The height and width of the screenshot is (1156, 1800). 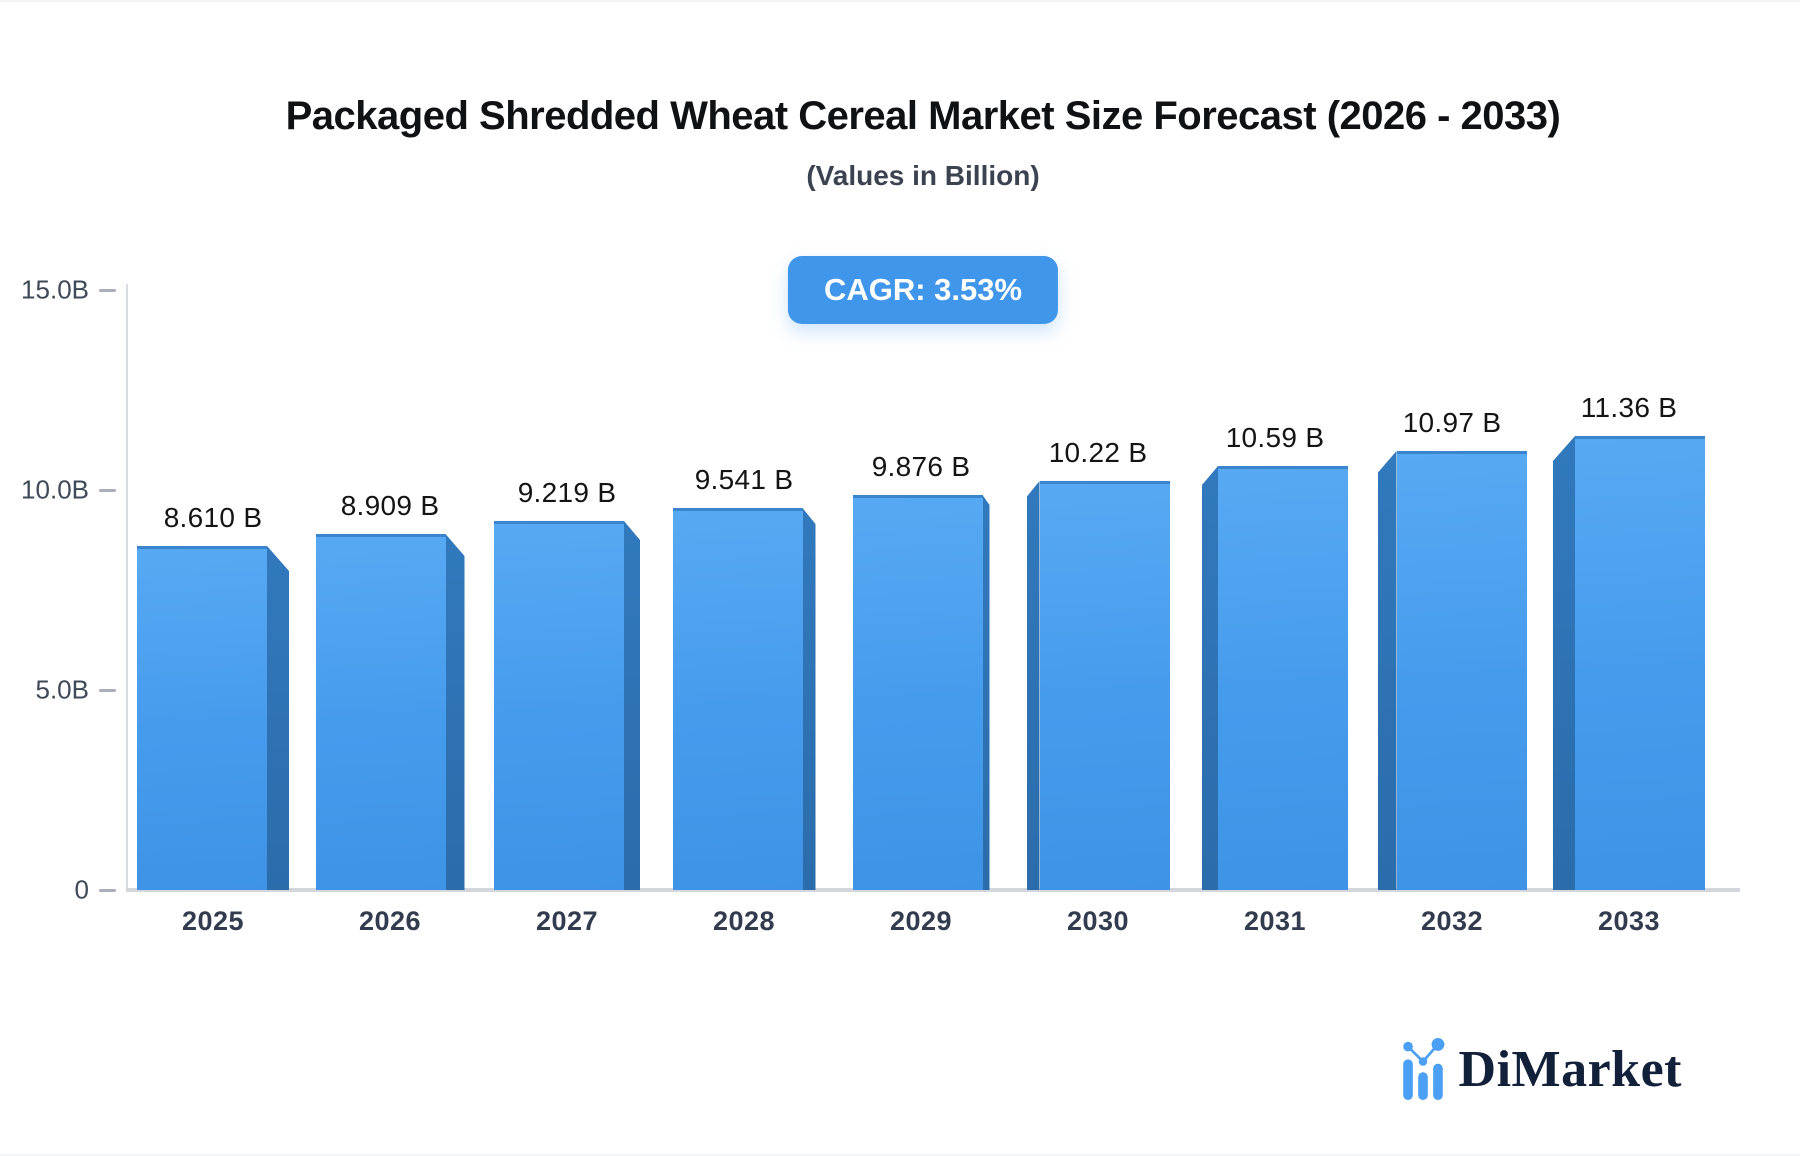 I want to click on y-tick-label: 10.0B, so click(x=55, y=489).